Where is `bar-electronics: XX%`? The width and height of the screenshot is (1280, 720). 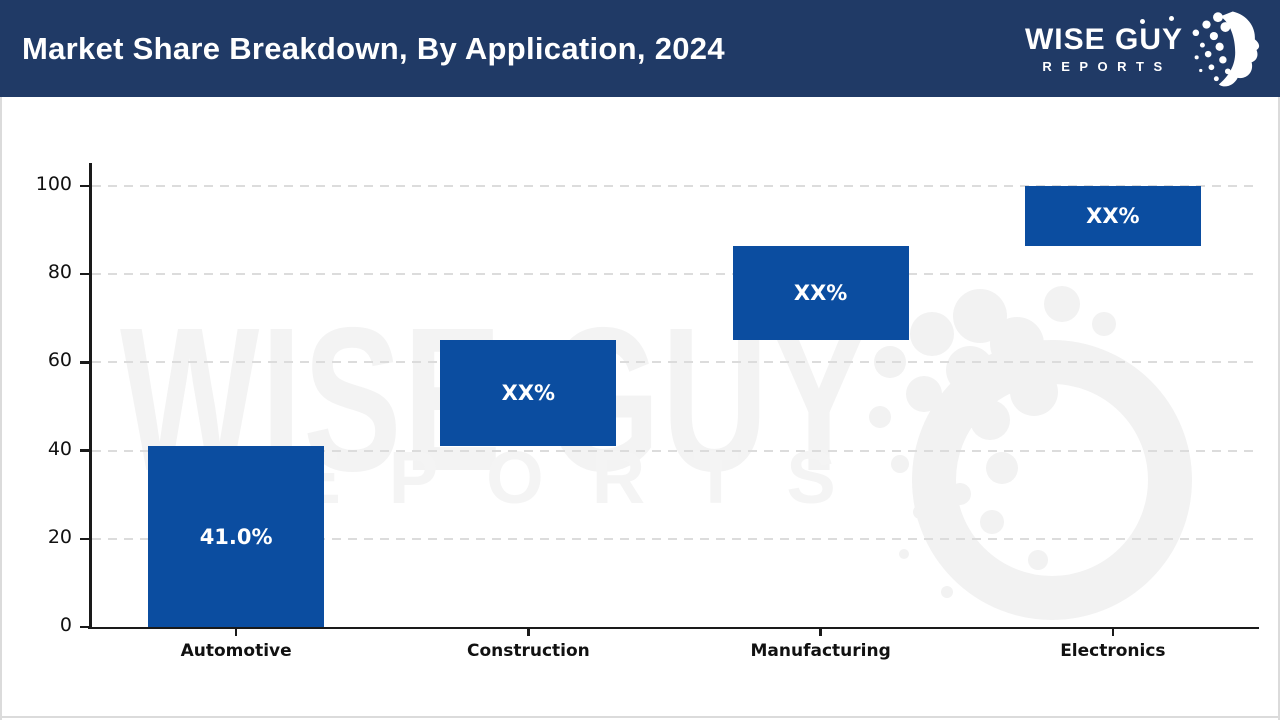
bar-electronics: XX% is located at coordinates (1112, 216).